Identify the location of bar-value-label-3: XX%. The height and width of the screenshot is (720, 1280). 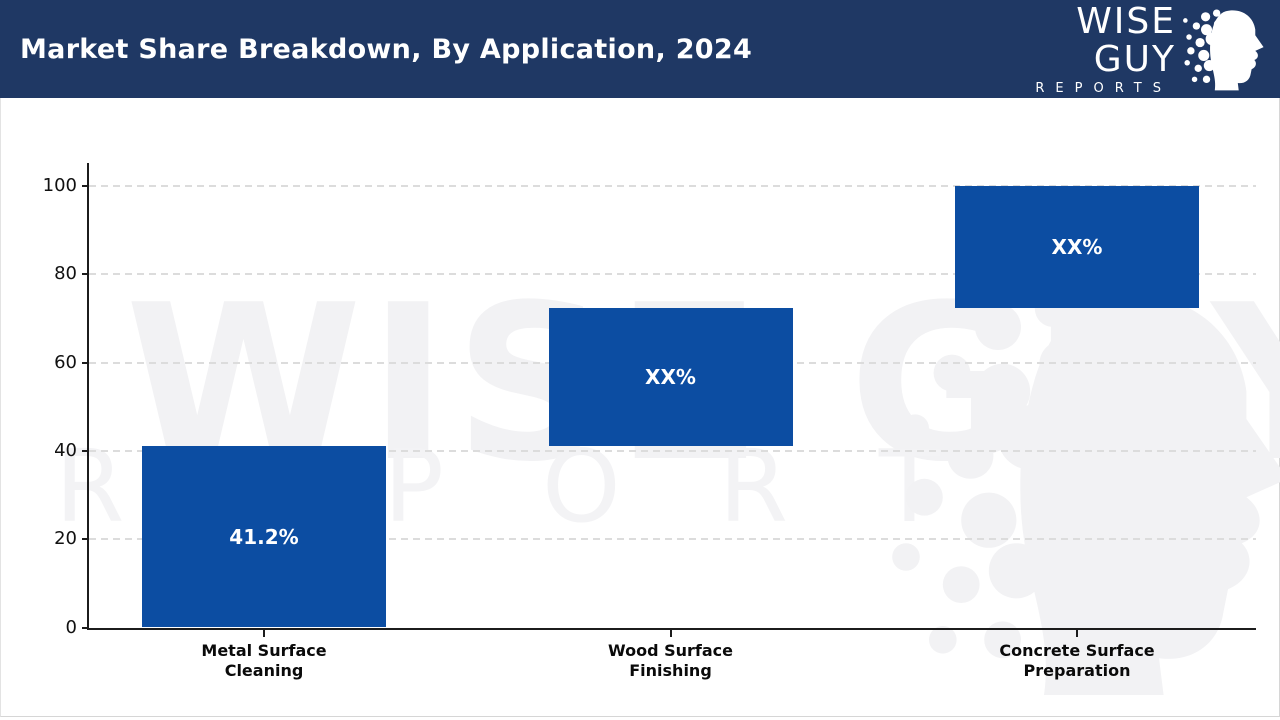
(1077, 247).